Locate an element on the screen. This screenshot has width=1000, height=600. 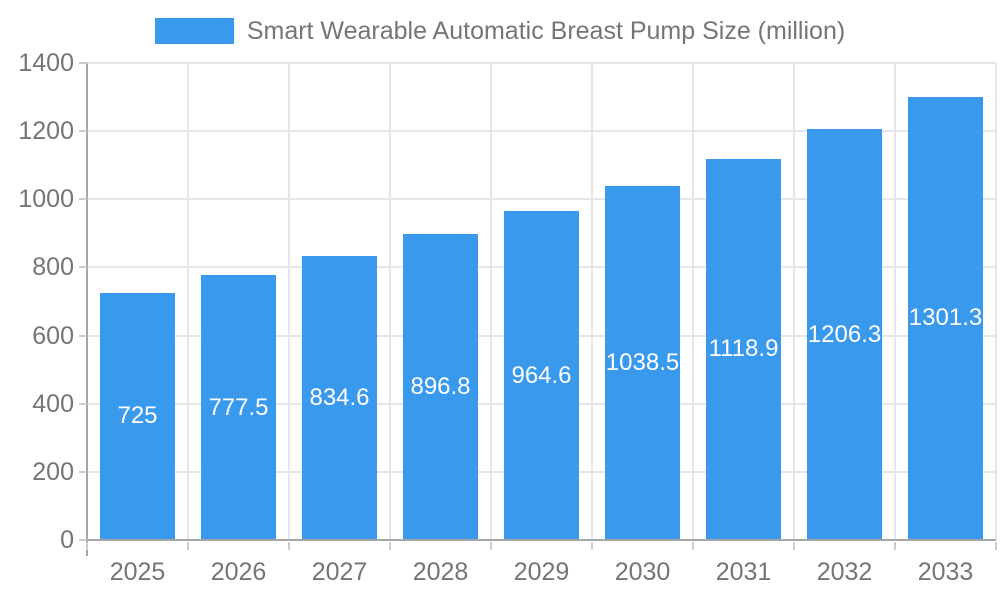
y-tick-label: 1000 is located at coordinates (46, 199).